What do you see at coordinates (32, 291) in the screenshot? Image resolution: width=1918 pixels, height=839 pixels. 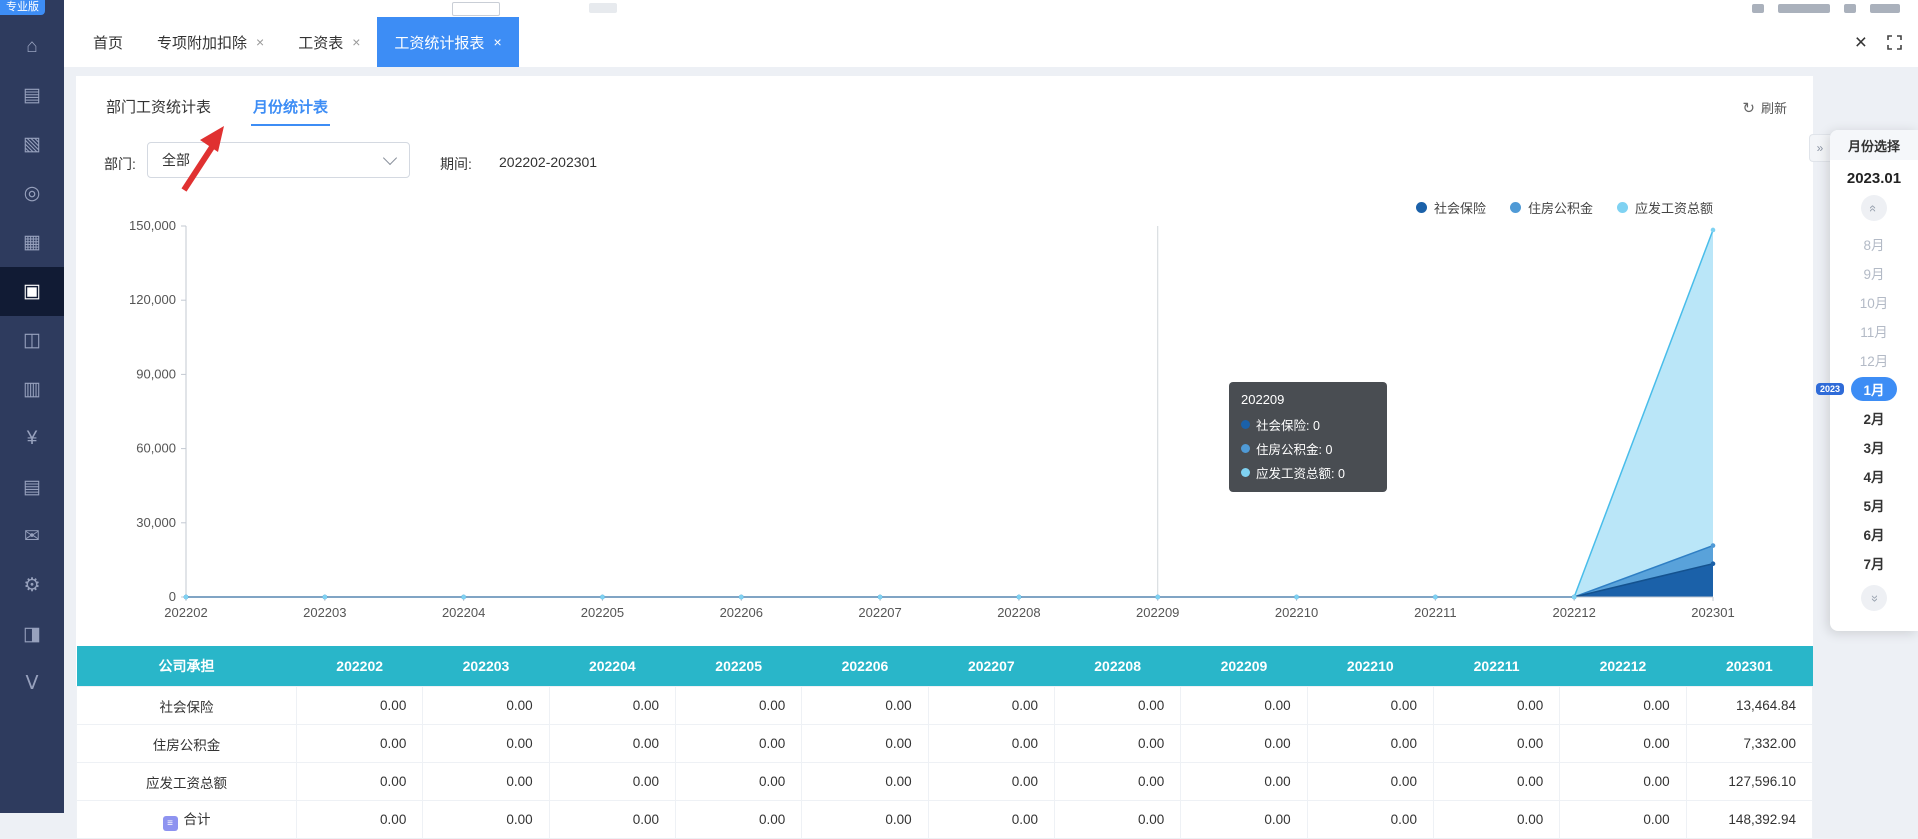 I see `sidebar-item-salary-statistics: ▣` at bounding box center [32, 291].